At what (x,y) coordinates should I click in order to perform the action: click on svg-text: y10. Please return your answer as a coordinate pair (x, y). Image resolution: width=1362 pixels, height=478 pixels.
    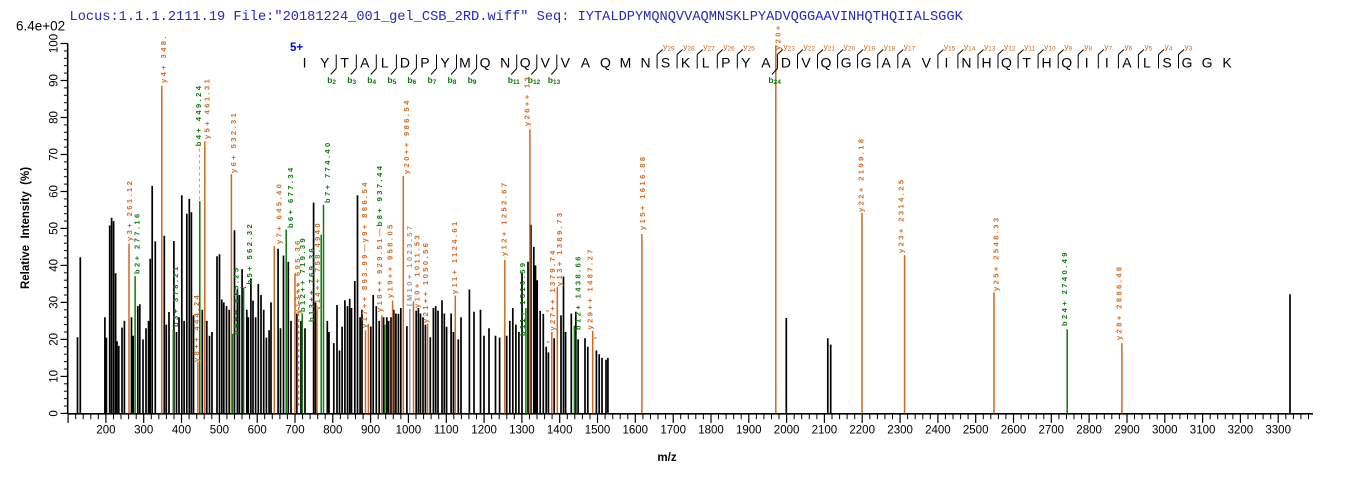
    Looking at the image, I should click on (1050, 47).